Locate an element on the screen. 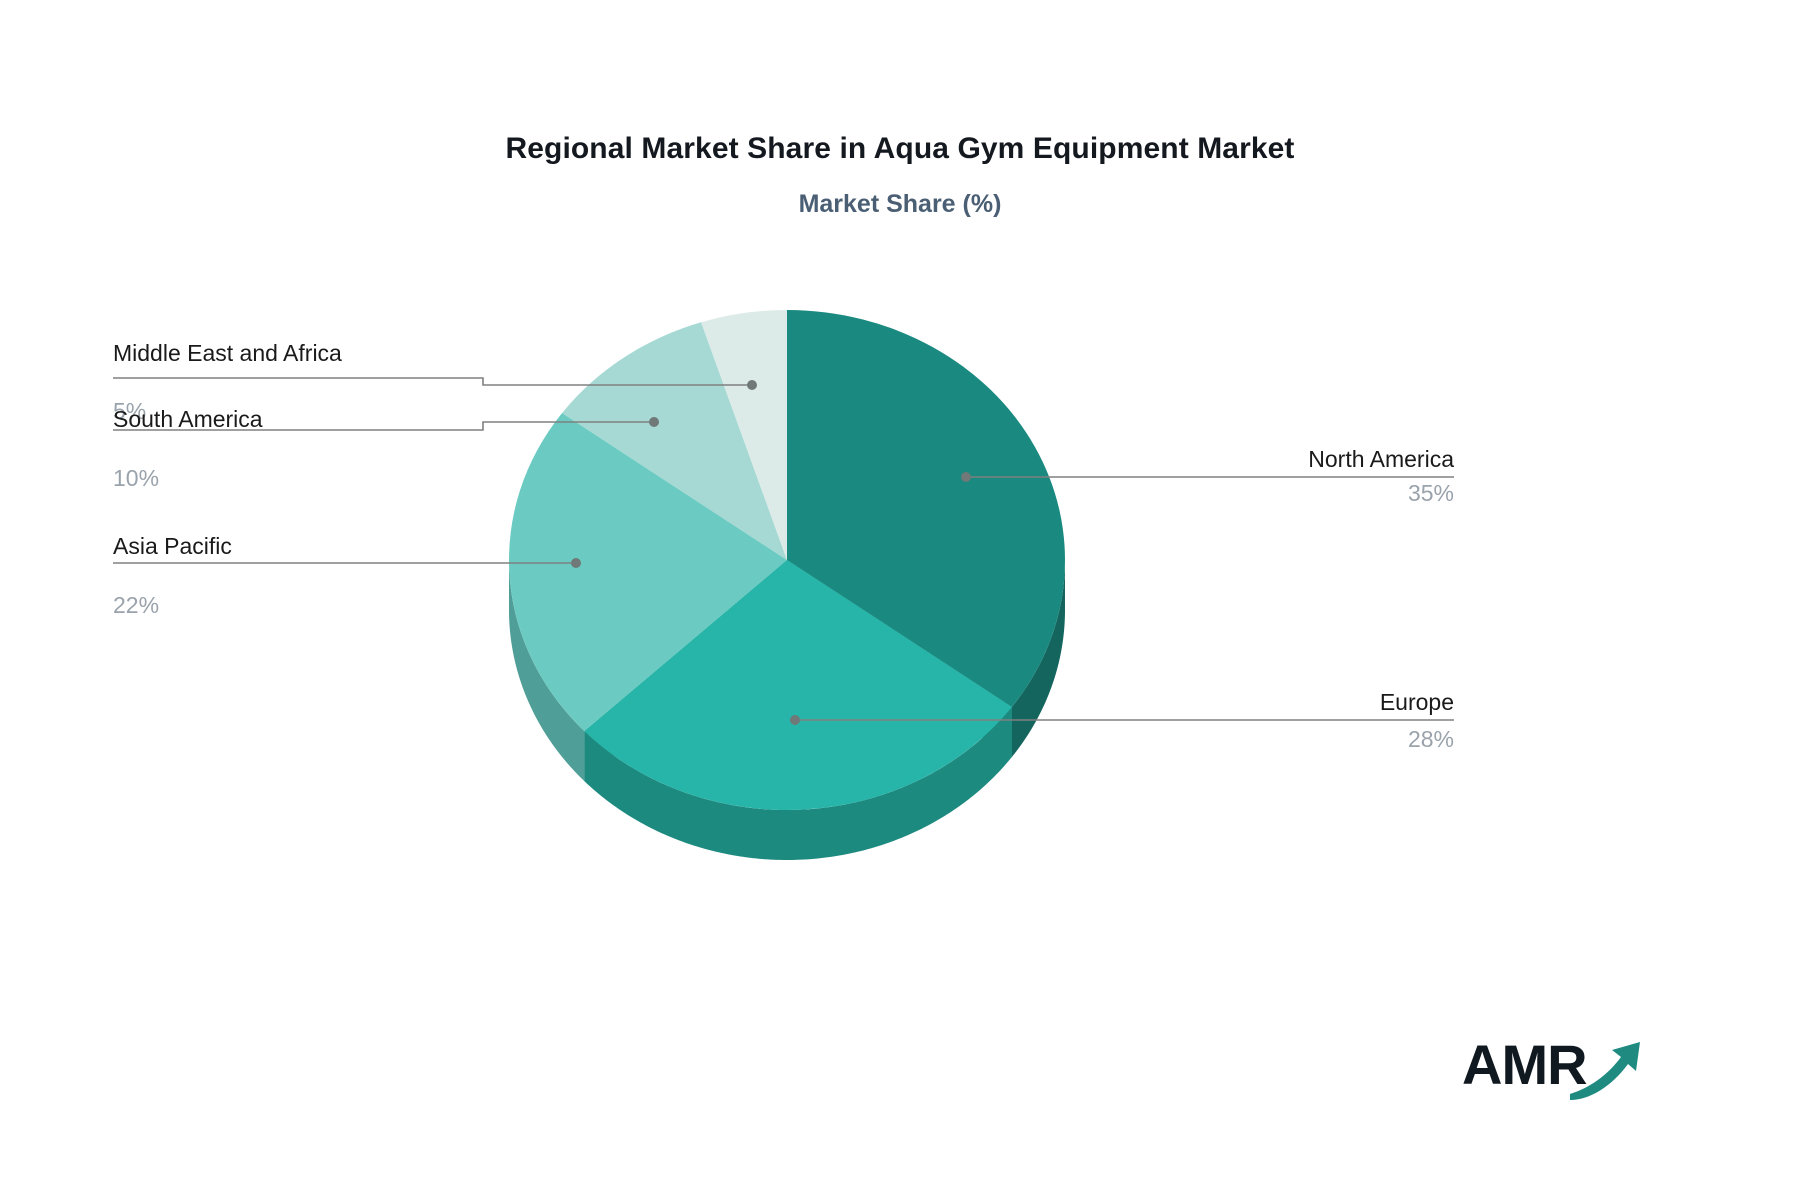  callout-value-europe: 28% is located at coordinates (1431, 739).